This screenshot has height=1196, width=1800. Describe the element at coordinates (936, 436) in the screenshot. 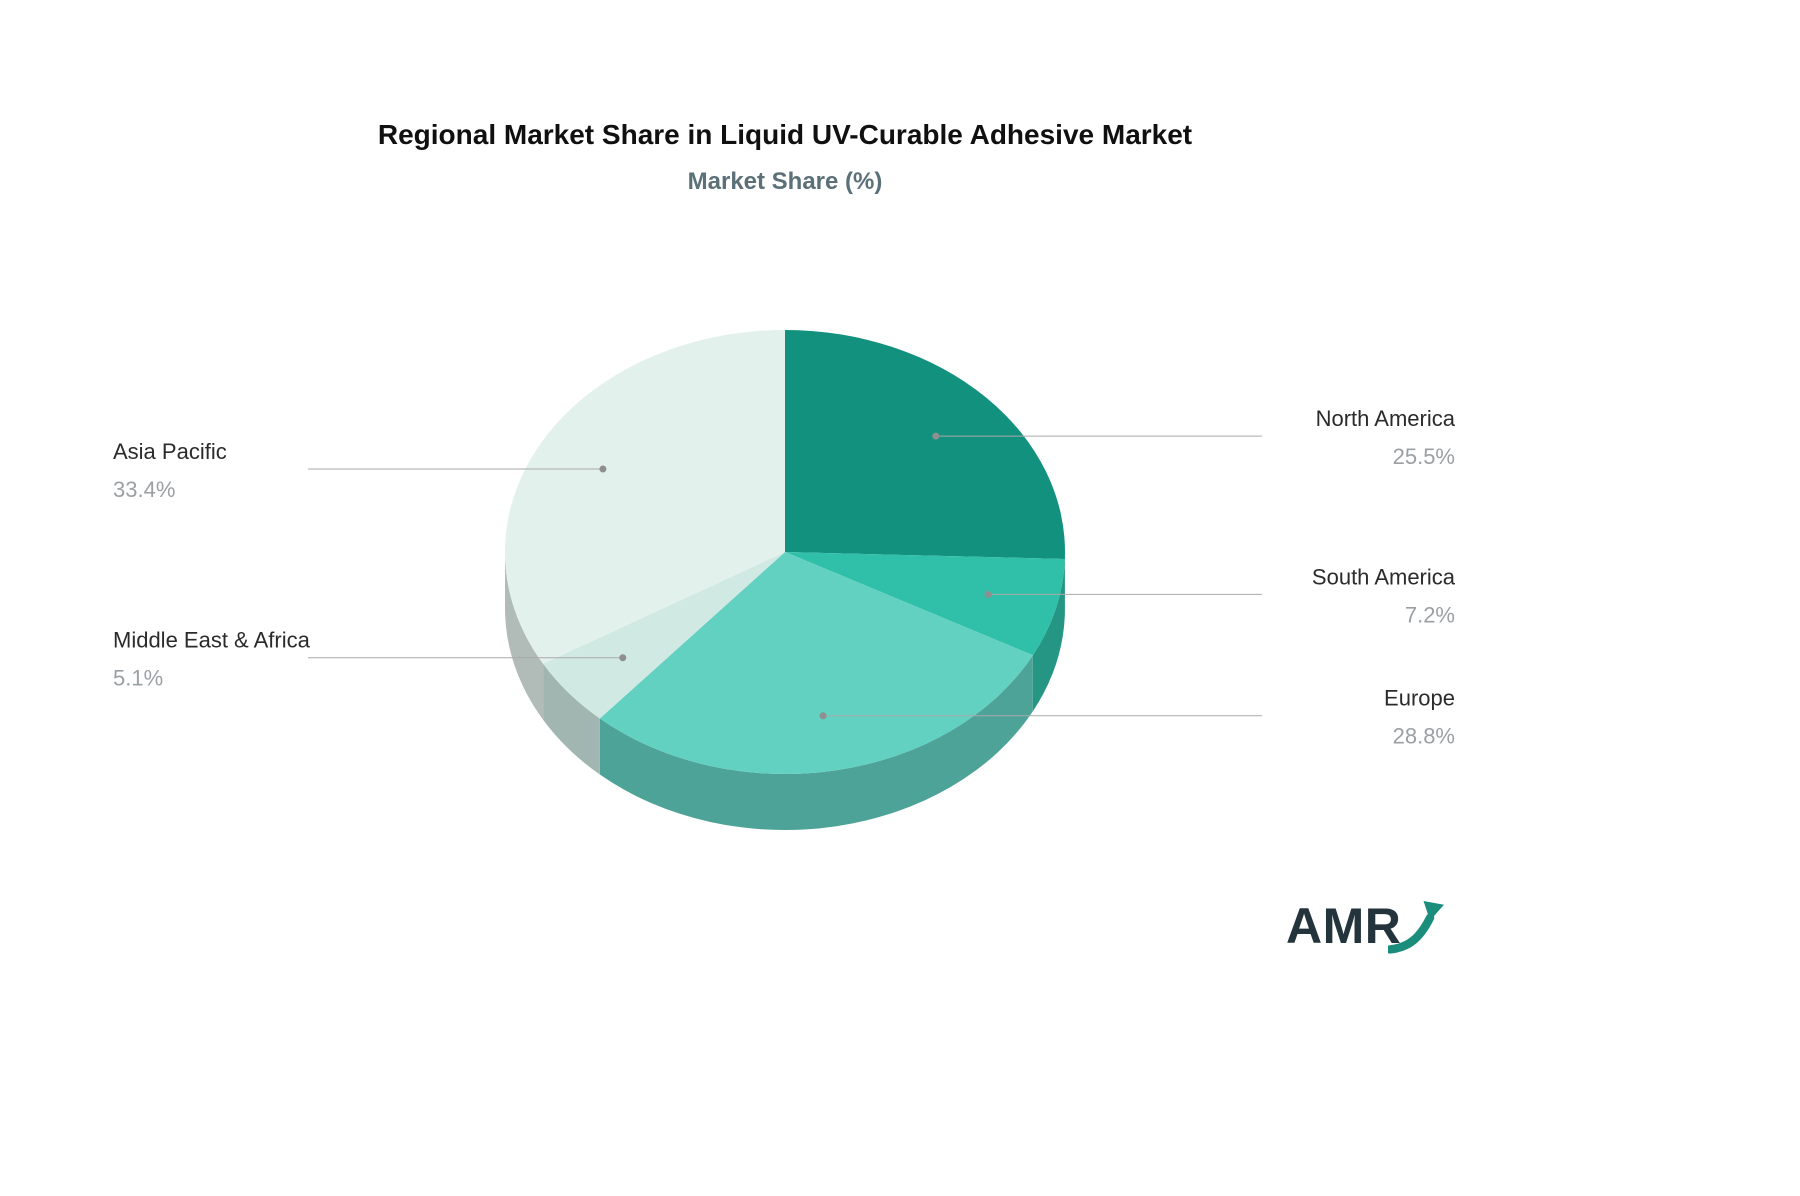

I see `leader-dot-north-america` at that location.